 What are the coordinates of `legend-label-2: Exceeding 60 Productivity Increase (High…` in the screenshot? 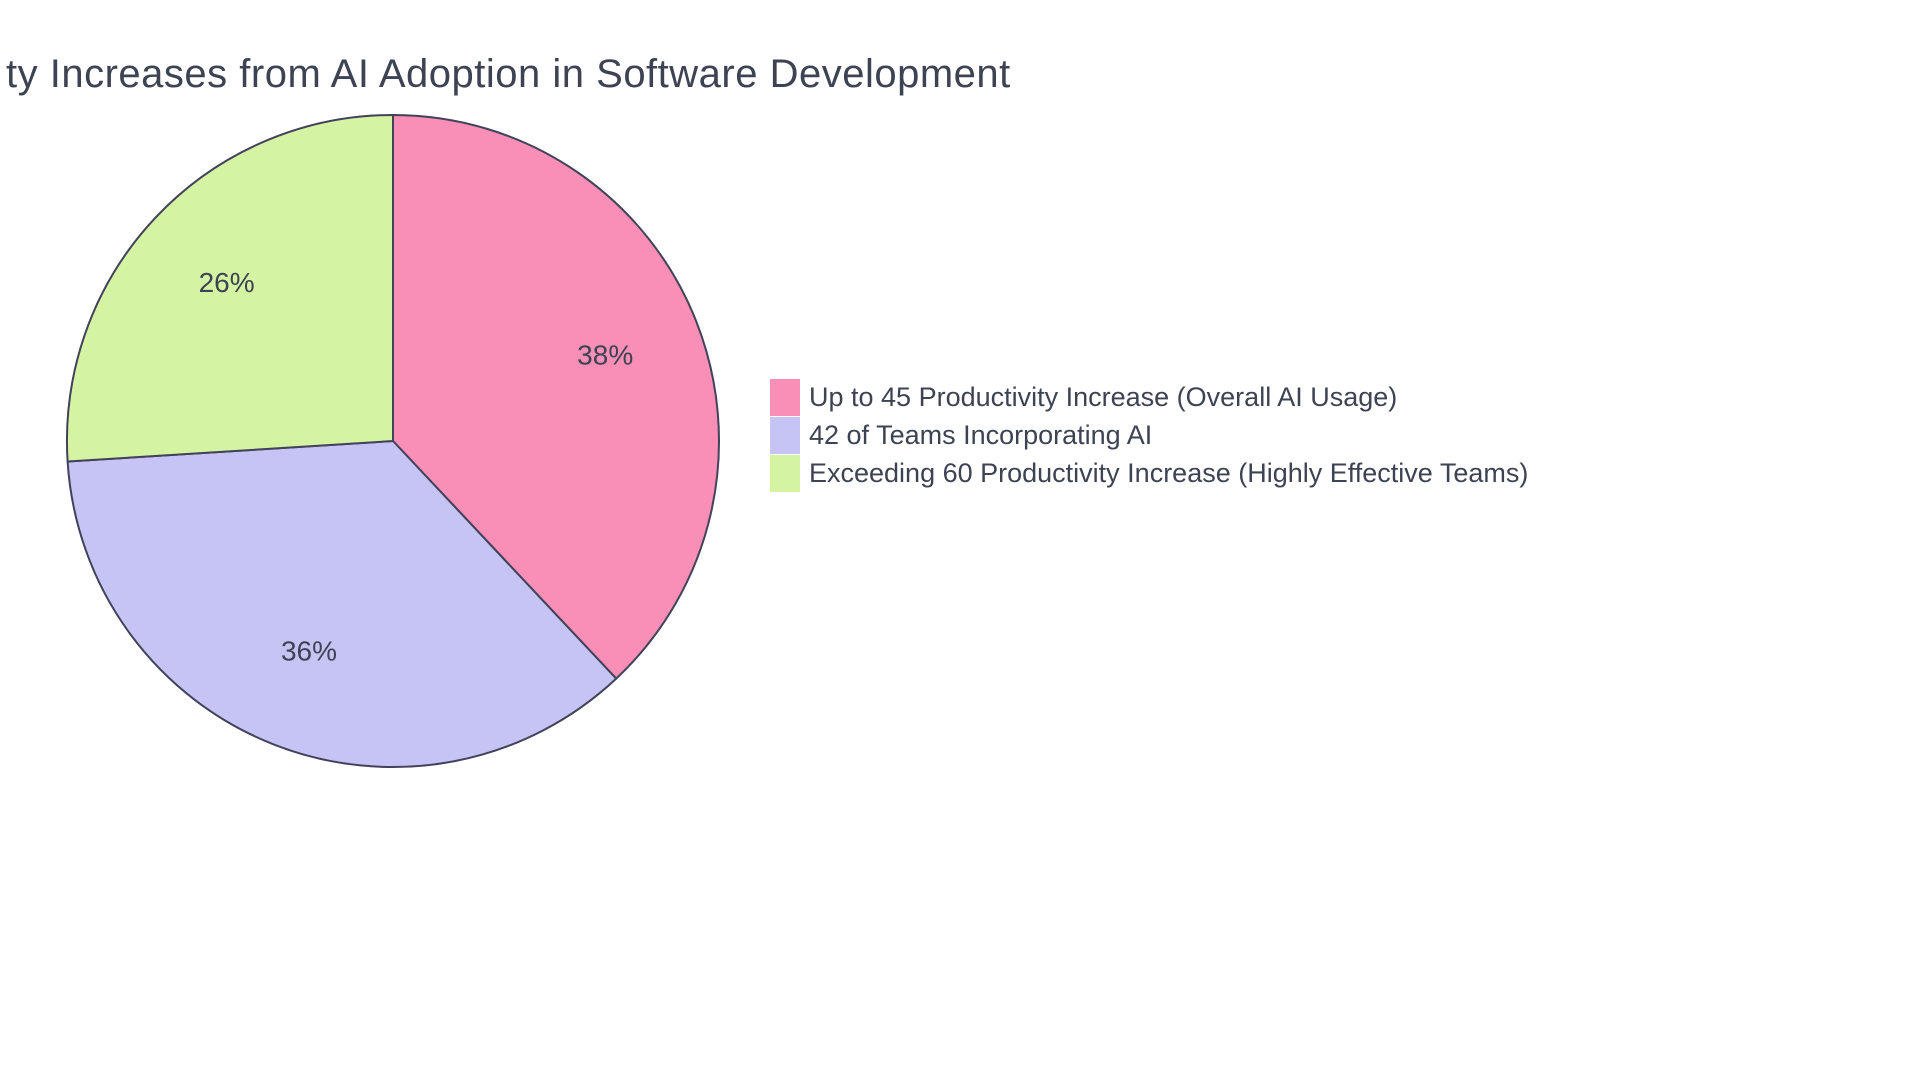 It's located at (1169, 473).